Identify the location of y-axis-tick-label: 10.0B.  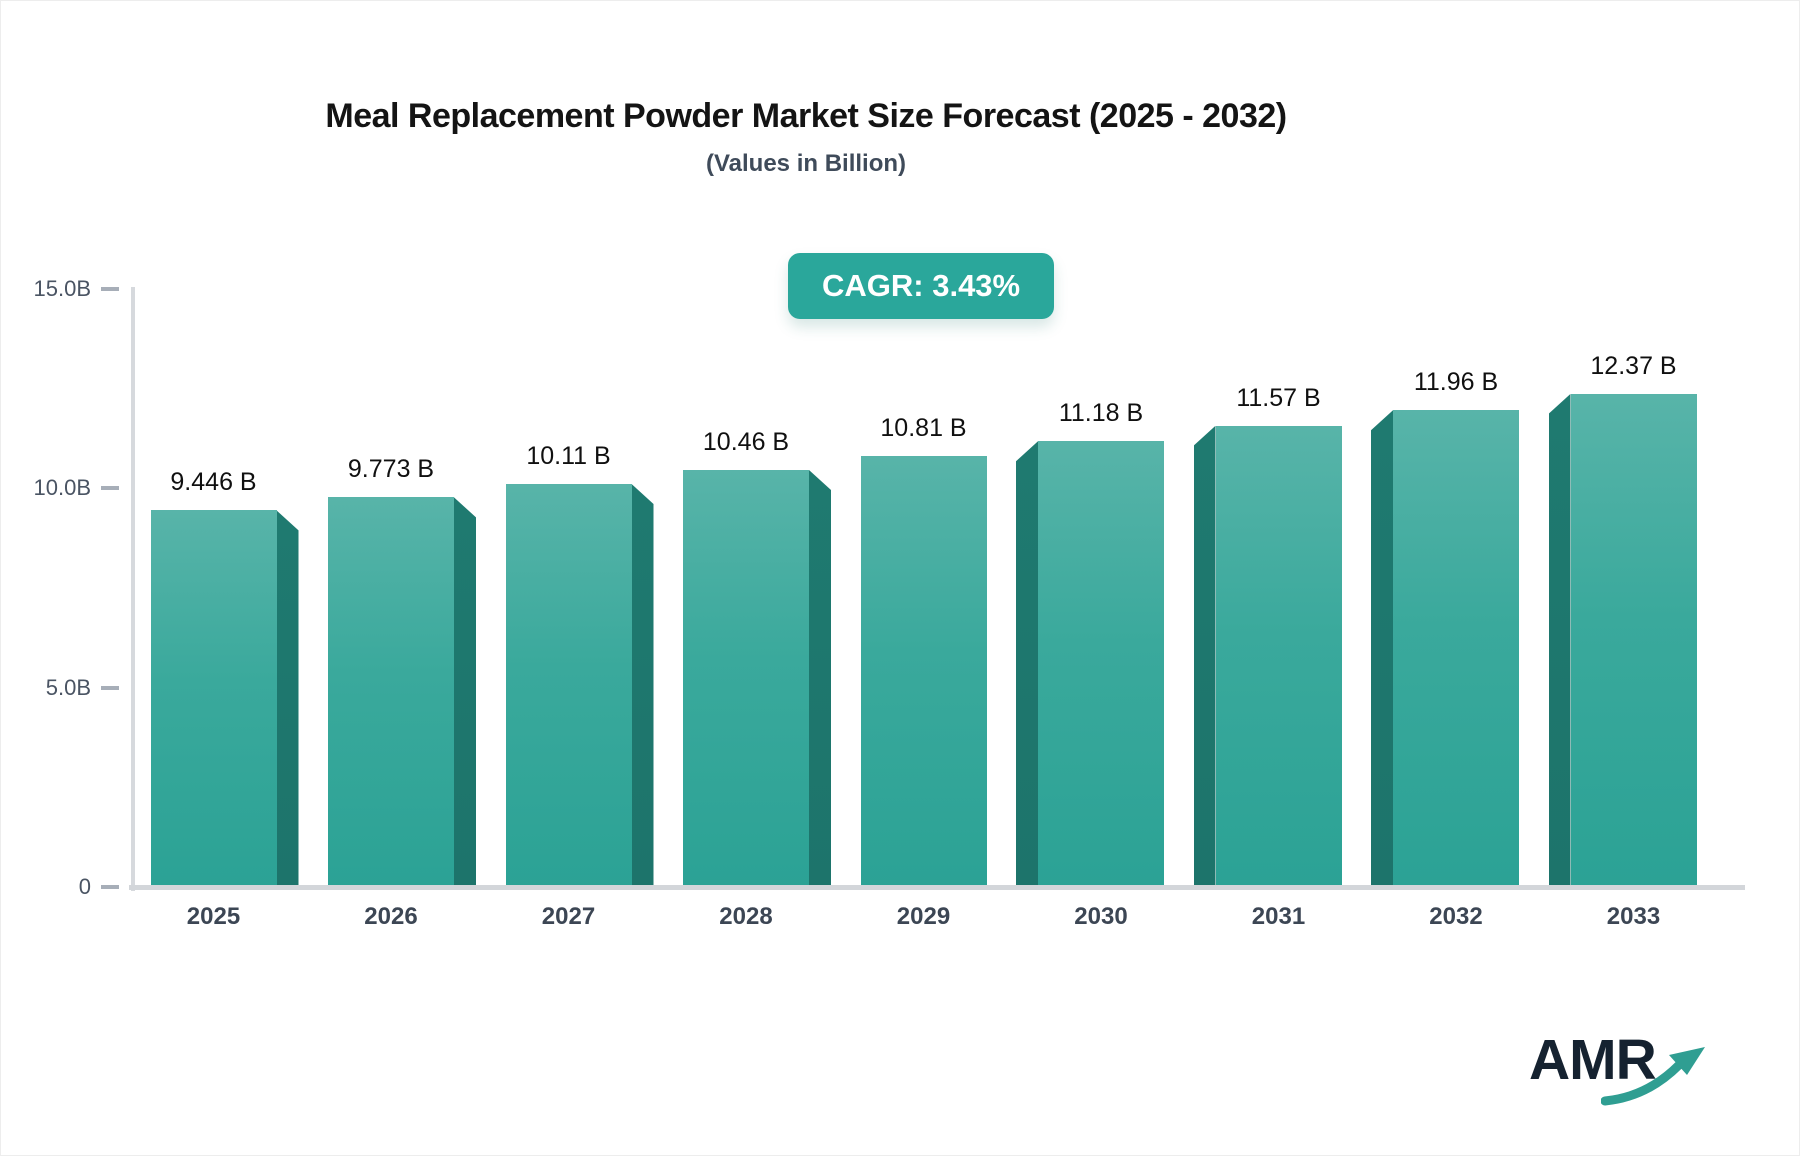
(62, 488).